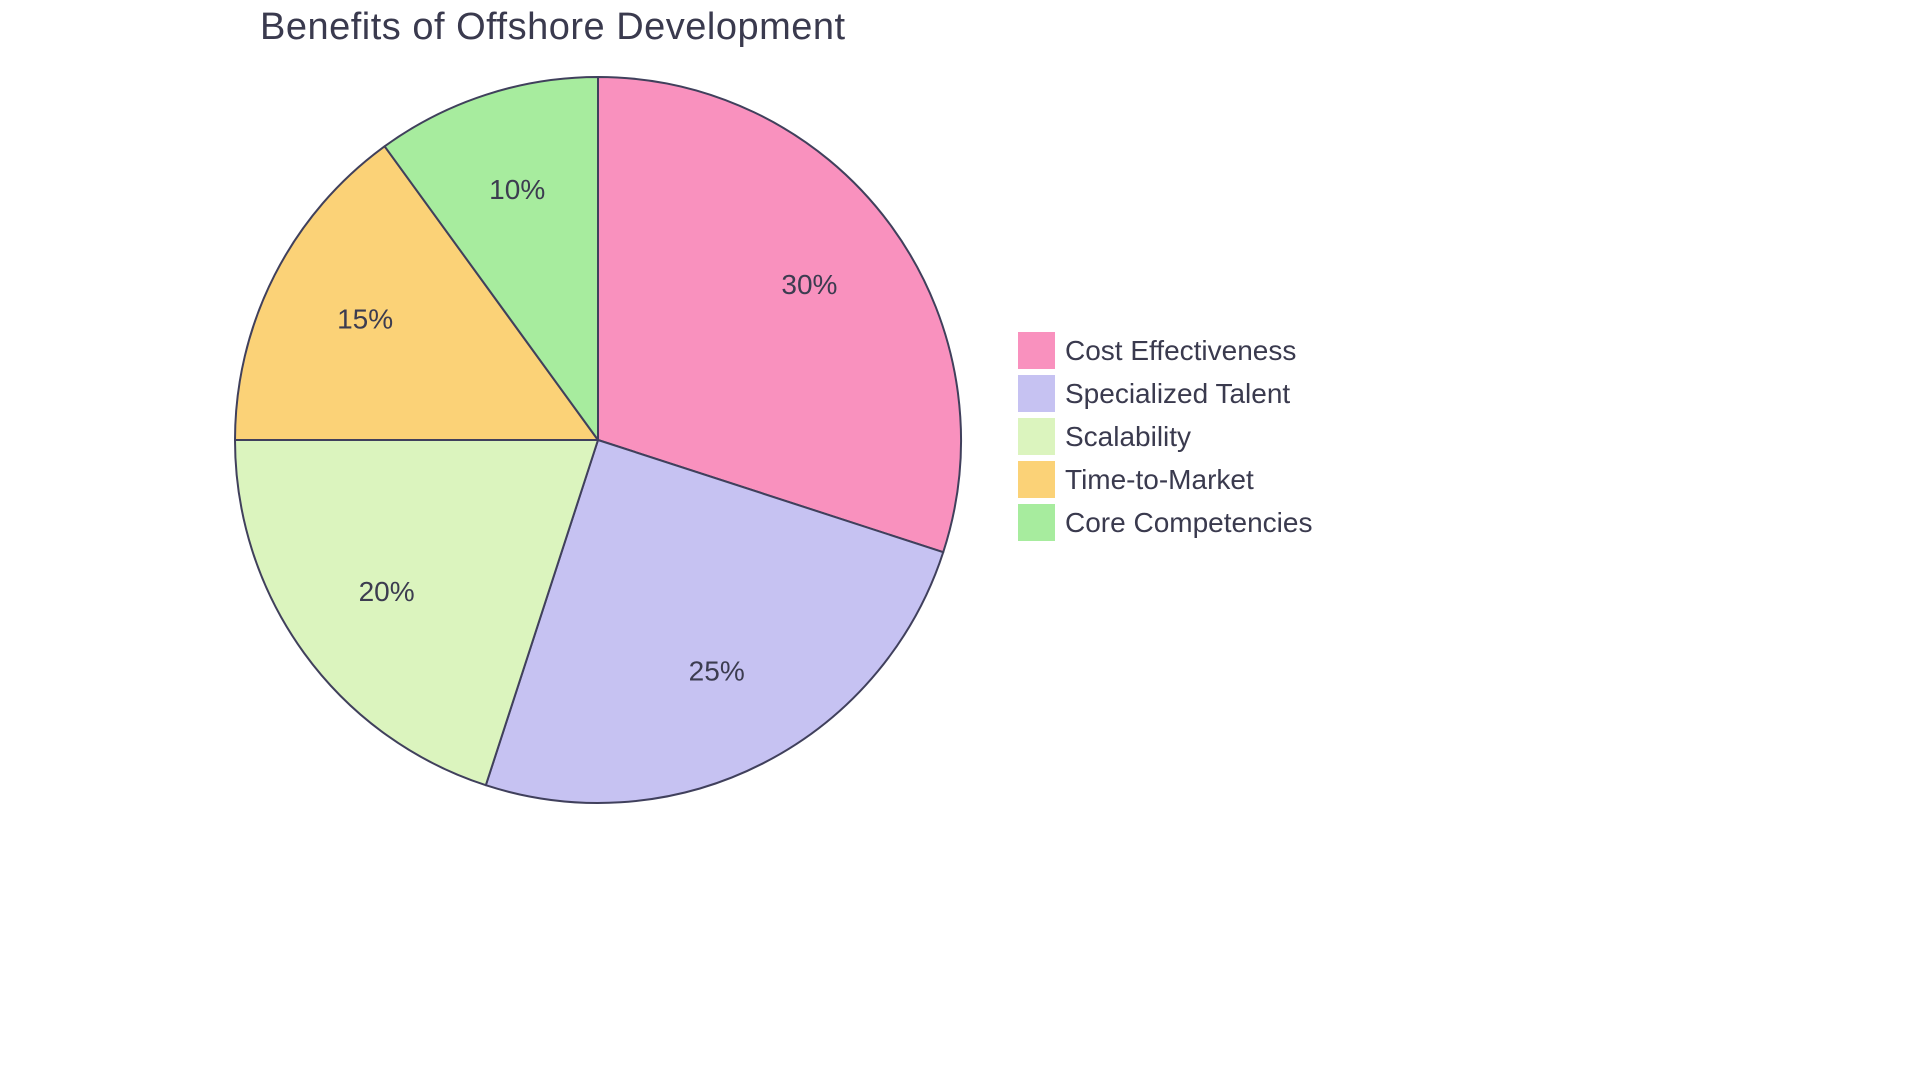 This screenshot has height=1083, width=1920. What do you see at coordinates (1128, 436) in the screenshot?
I see `legend-label-scalability: Scalability` at bounding box center [1128, 436].